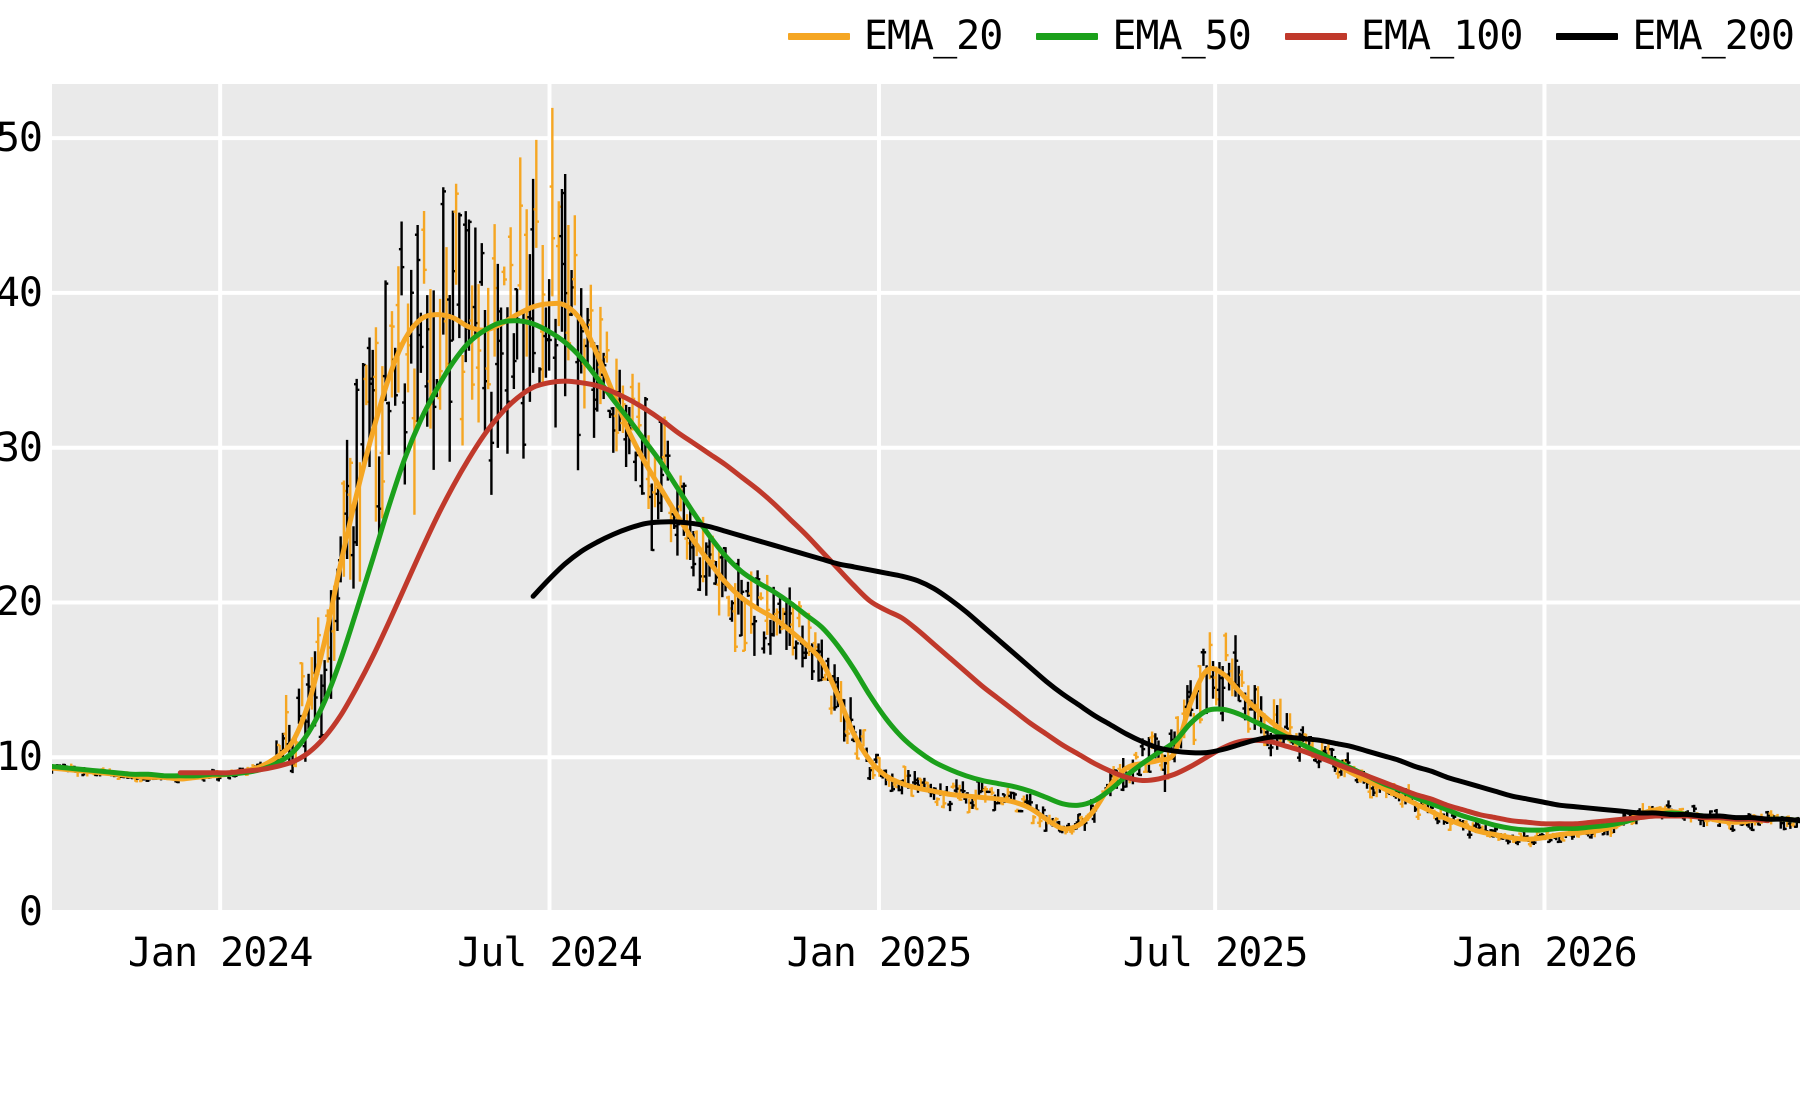 This screenshot has width=1800, height=1100. What do you see at coordinates (21, 447) in the screenshot?
I see `y-axis-tick-label: 30` at bounding box center [21, 447].